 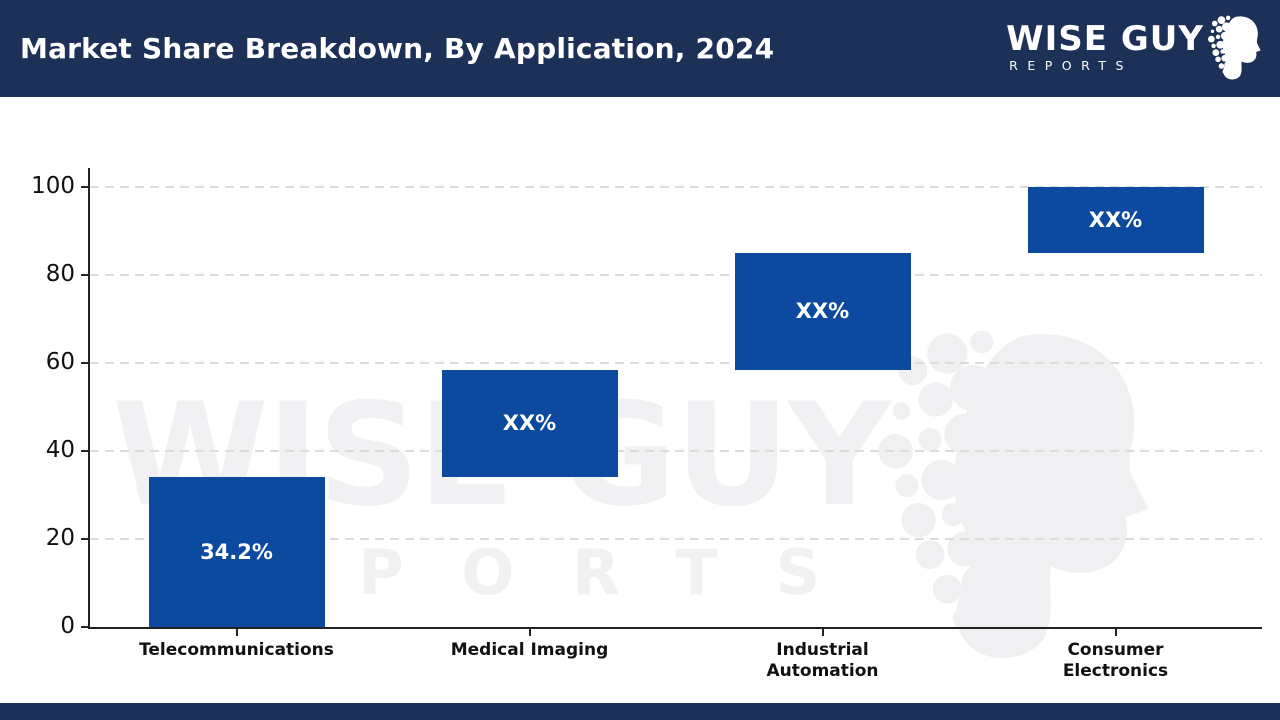 I want to click on bar-value-label: 34.2%, so click(x=236, y=551).